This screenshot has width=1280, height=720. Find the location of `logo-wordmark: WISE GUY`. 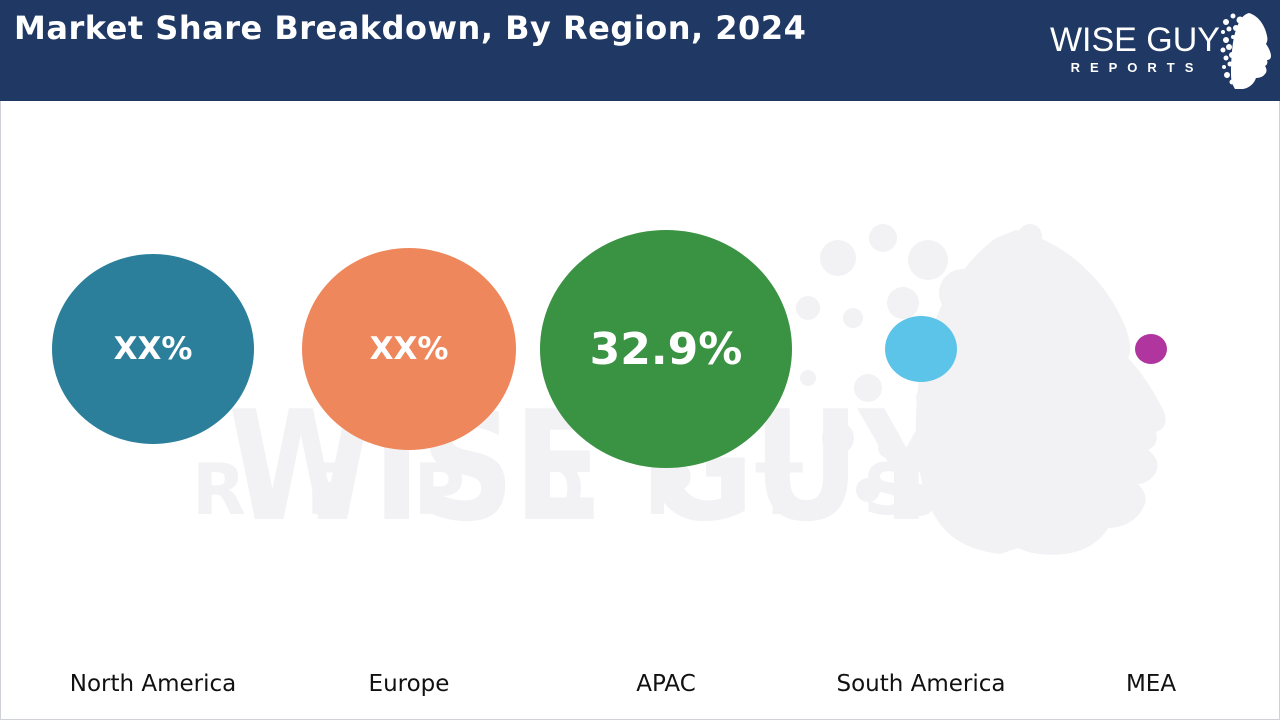

logo-wordmark: WISE GUY is located at coordinates (1134, 40).